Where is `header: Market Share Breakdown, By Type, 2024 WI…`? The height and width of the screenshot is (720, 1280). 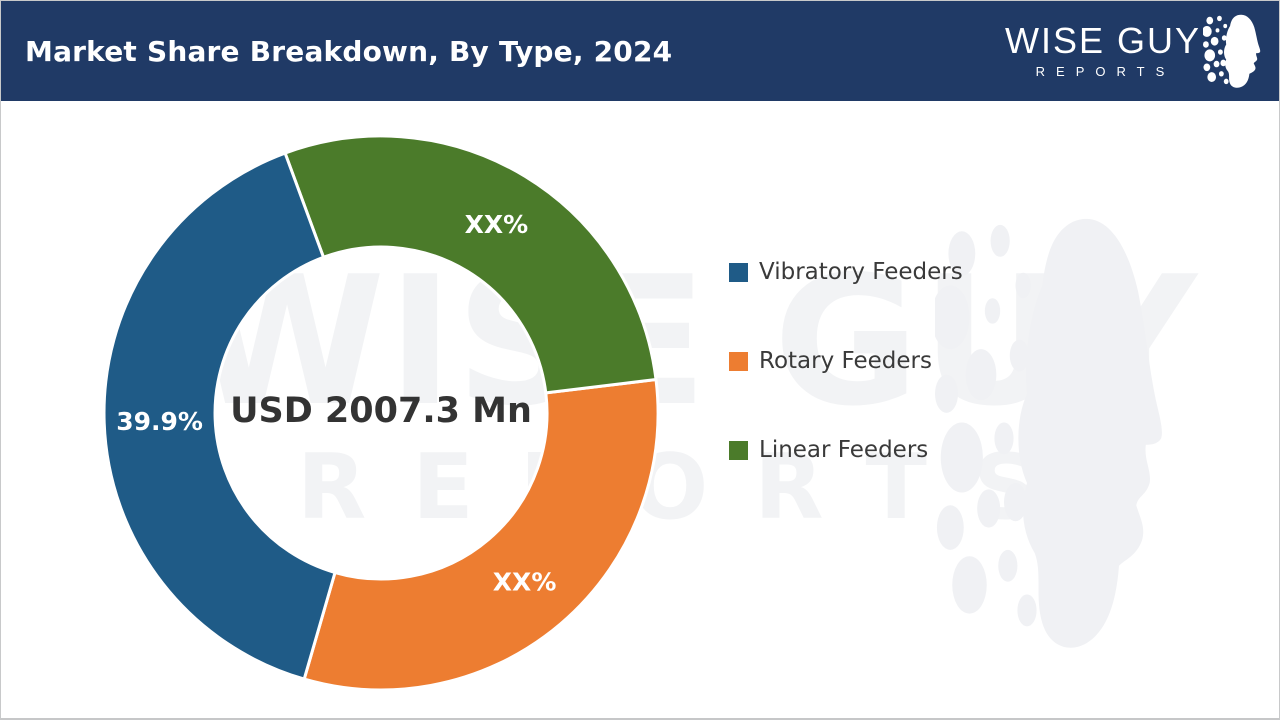 header: Market Share Breakdown, By Type, 2024 WI… is located at coordinates (640, 51).